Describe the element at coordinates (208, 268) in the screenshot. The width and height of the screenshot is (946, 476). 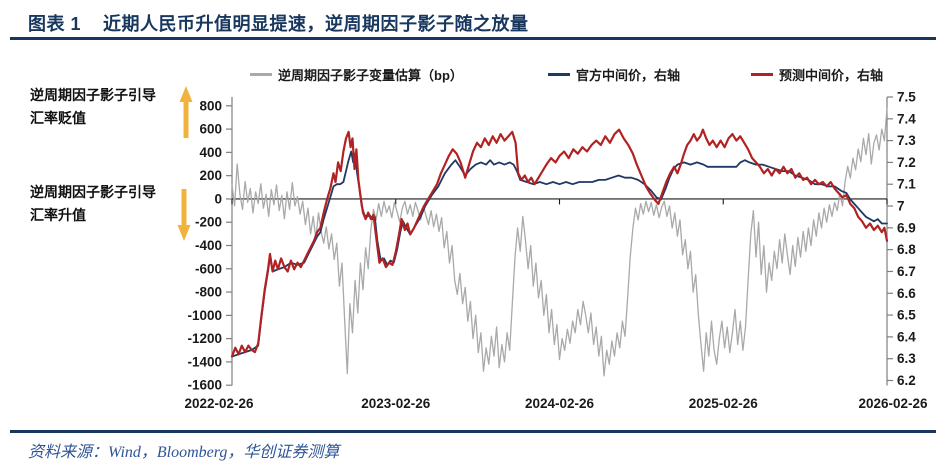
I see `left-axis-tick-label: -600` at that location.